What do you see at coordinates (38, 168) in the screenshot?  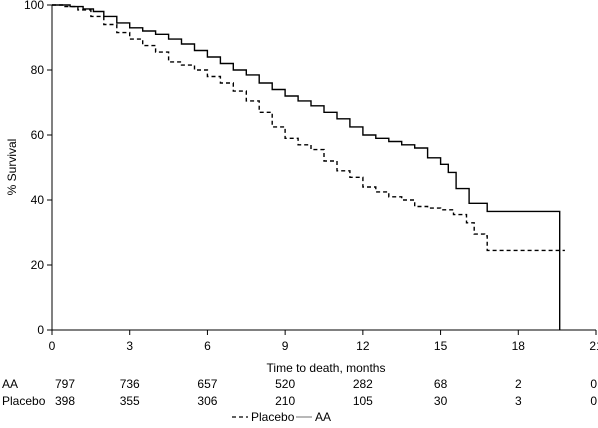 I see `y-axis: 0 20 40 60 80 100` at bounding box center [38, 168].